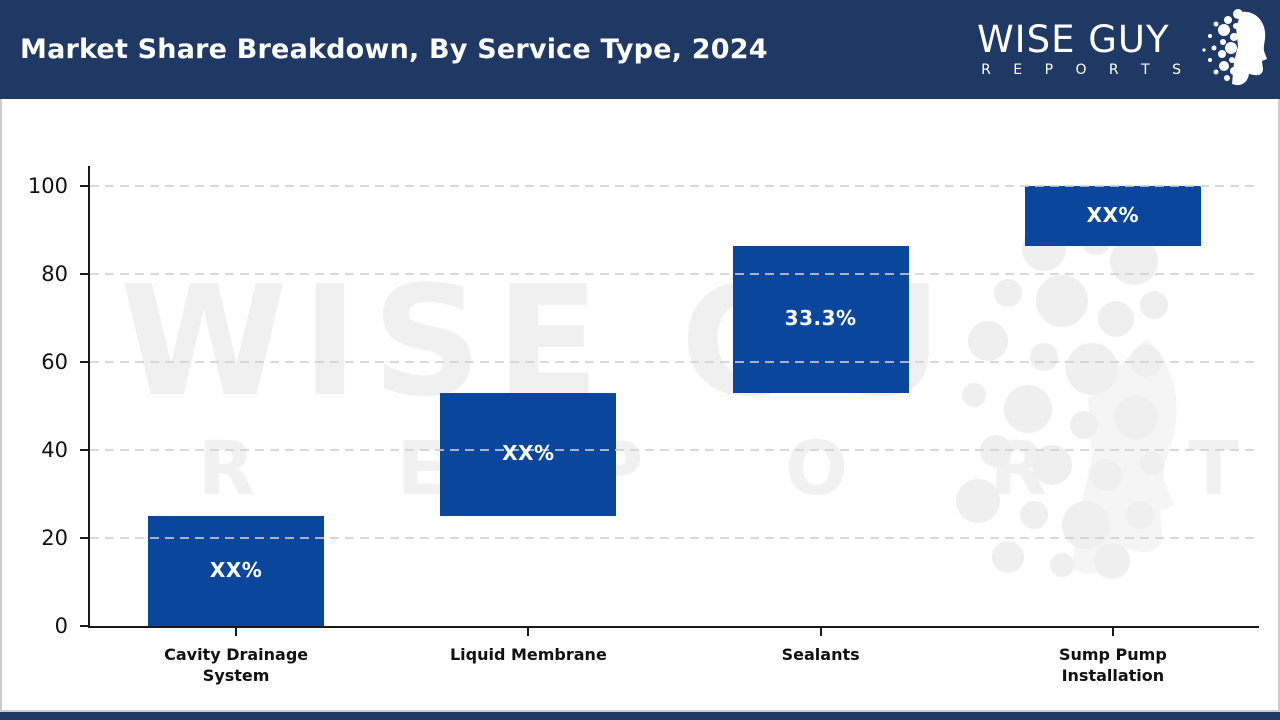  I want to click on bar-value-label: 33.3%, so click(820, 318).